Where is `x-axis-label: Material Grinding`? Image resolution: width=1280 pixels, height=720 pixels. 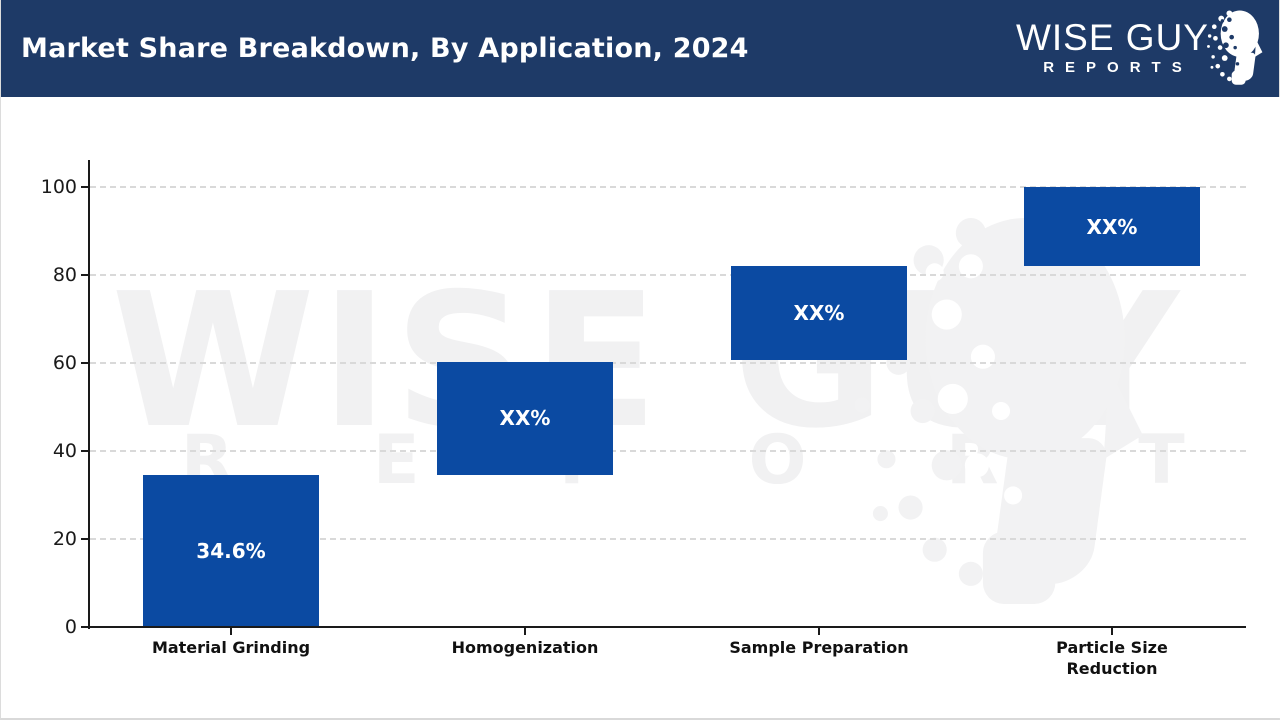 x-axis-label: Material Grinding is located at coordinates (231, 647).